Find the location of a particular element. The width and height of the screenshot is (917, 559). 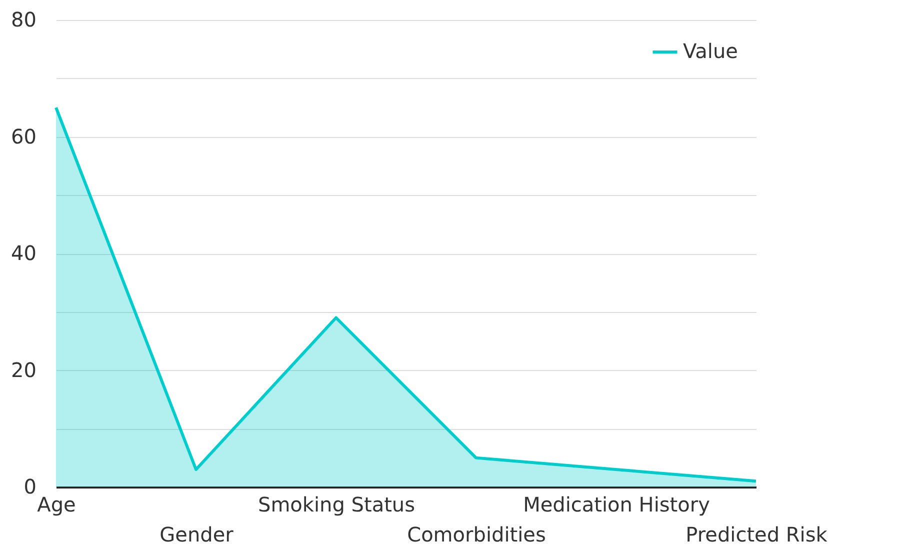

x-tick-label: Predicted Risk is located at coordinates (757, 534).